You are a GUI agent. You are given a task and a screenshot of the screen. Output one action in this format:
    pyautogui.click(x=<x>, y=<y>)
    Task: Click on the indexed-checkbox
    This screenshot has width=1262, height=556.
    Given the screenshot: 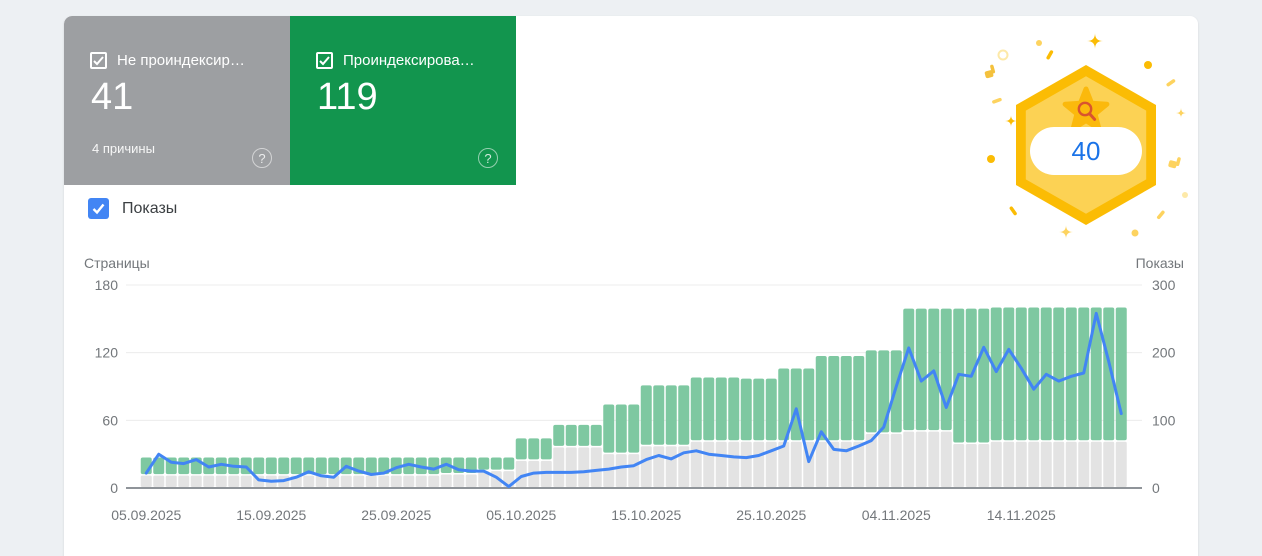 What is the action you would take?
    pyautogui.click(x=324, y=60)
    